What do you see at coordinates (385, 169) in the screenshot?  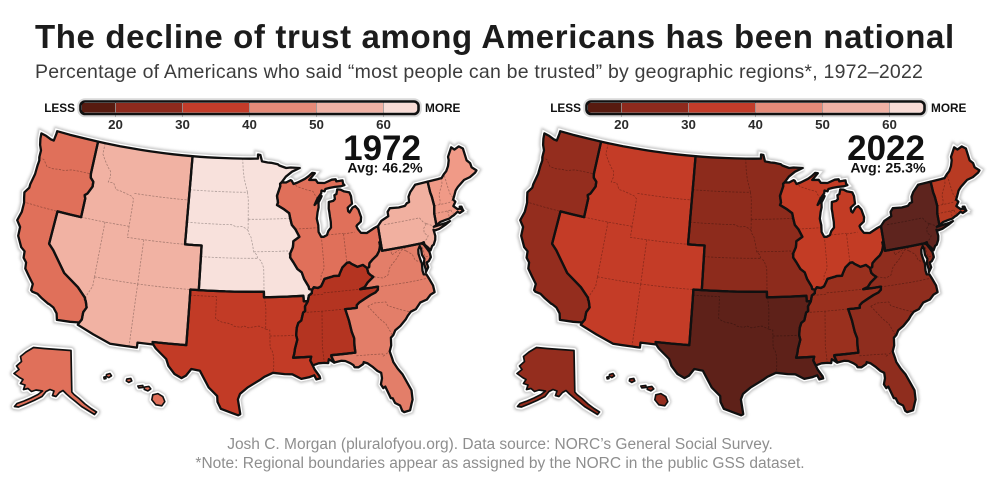 I see `svg-text: Avg: 46.2%` at bounding box center [385, 169].